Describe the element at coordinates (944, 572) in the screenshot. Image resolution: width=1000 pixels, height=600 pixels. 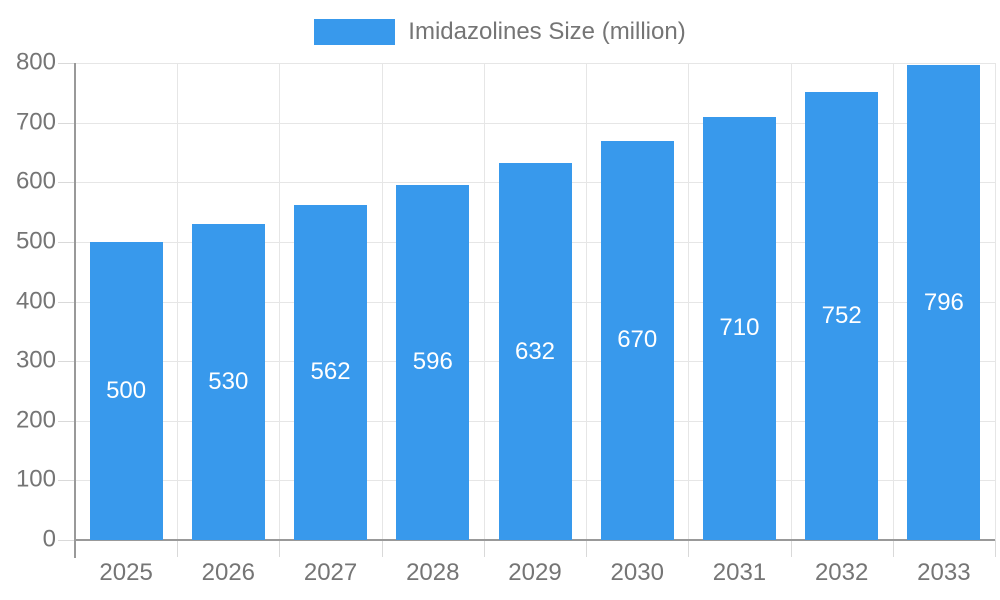
I see `x-axis-label: 2033` at that location.